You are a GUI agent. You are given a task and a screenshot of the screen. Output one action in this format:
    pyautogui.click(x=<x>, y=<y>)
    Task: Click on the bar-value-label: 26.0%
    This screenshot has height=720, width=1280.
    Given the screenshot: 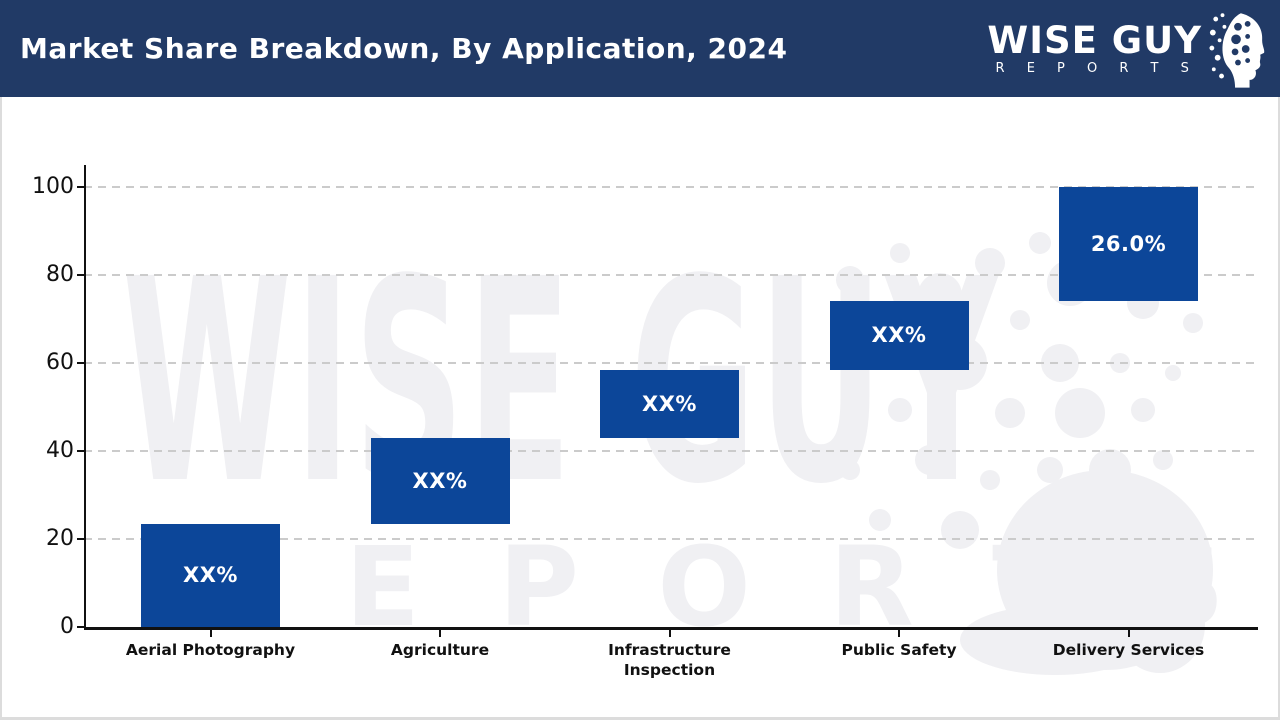 What is the action you would take?
    pyautogui.click(x=1128, y=244)
    